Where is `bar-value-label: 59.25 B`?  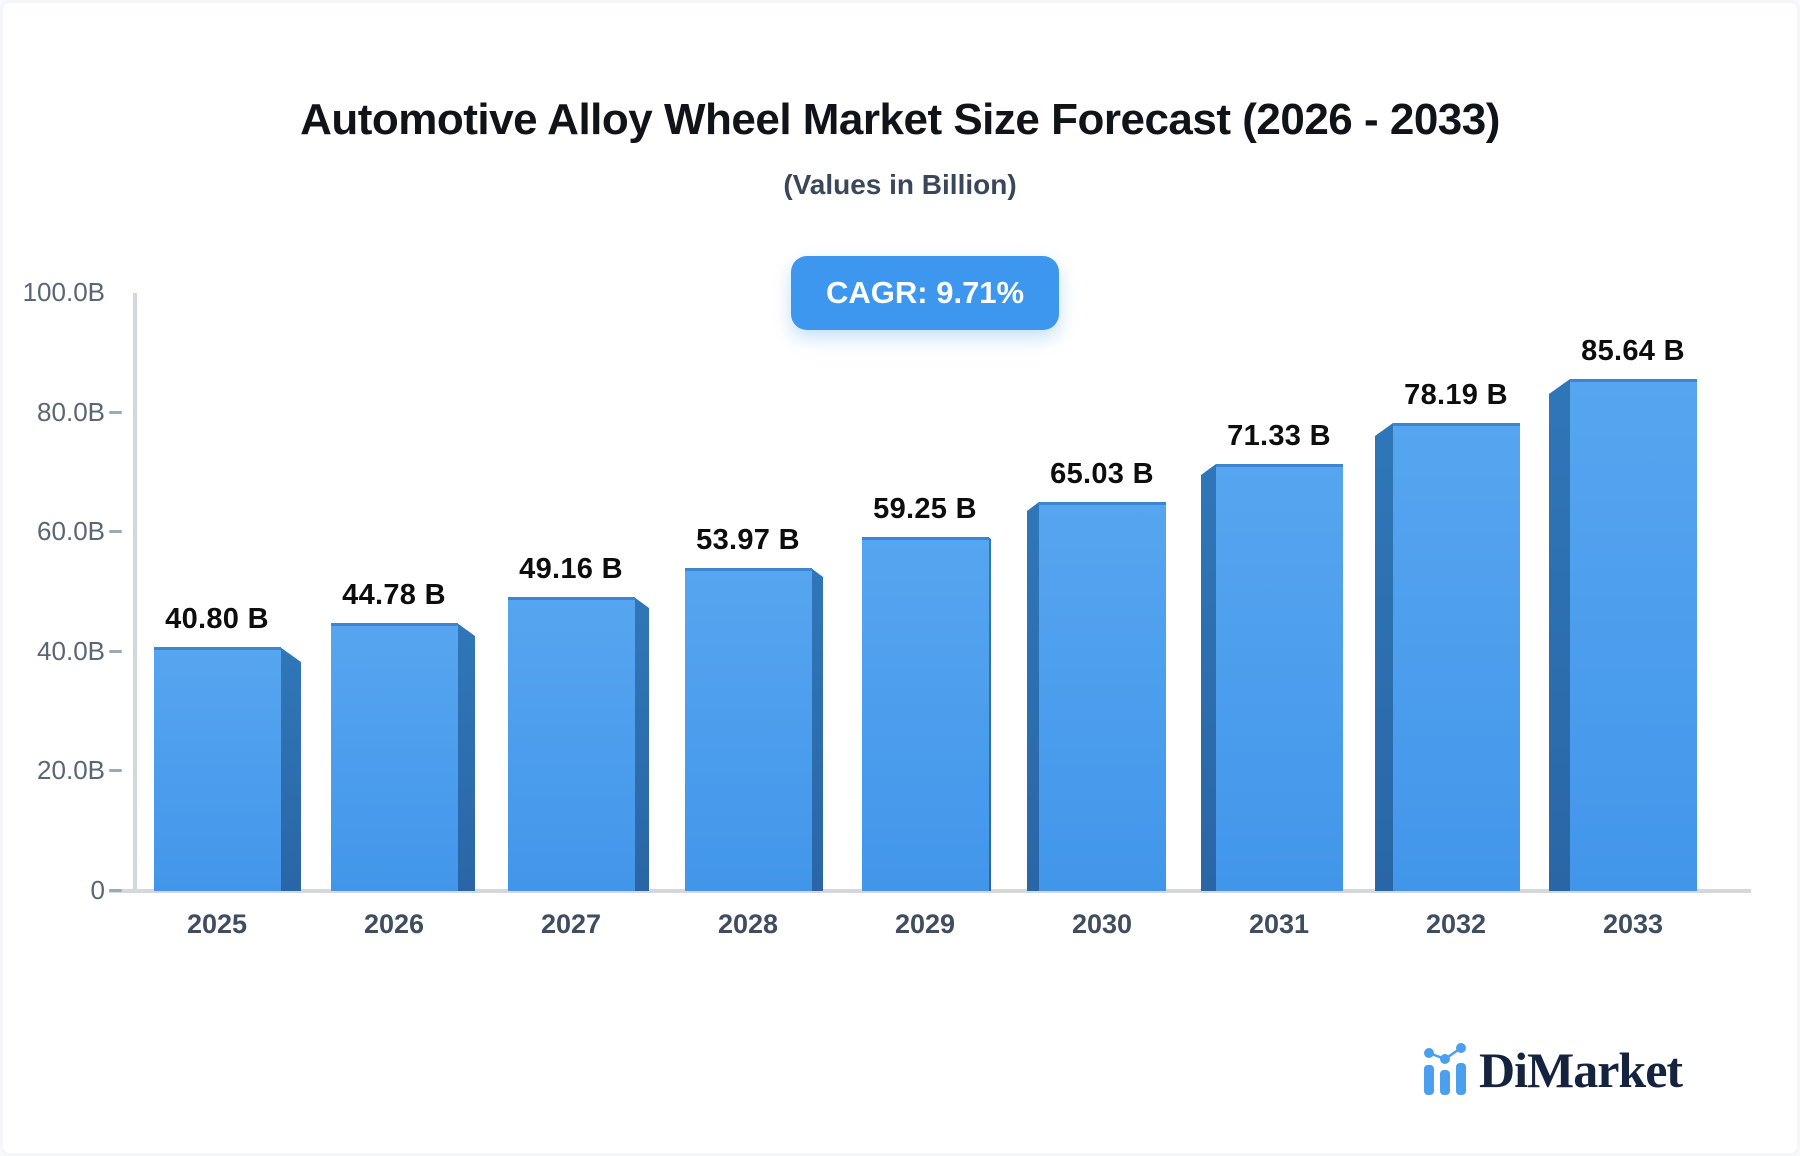
bar-value-label: 59.25 B is located at coordinates (925, 509).